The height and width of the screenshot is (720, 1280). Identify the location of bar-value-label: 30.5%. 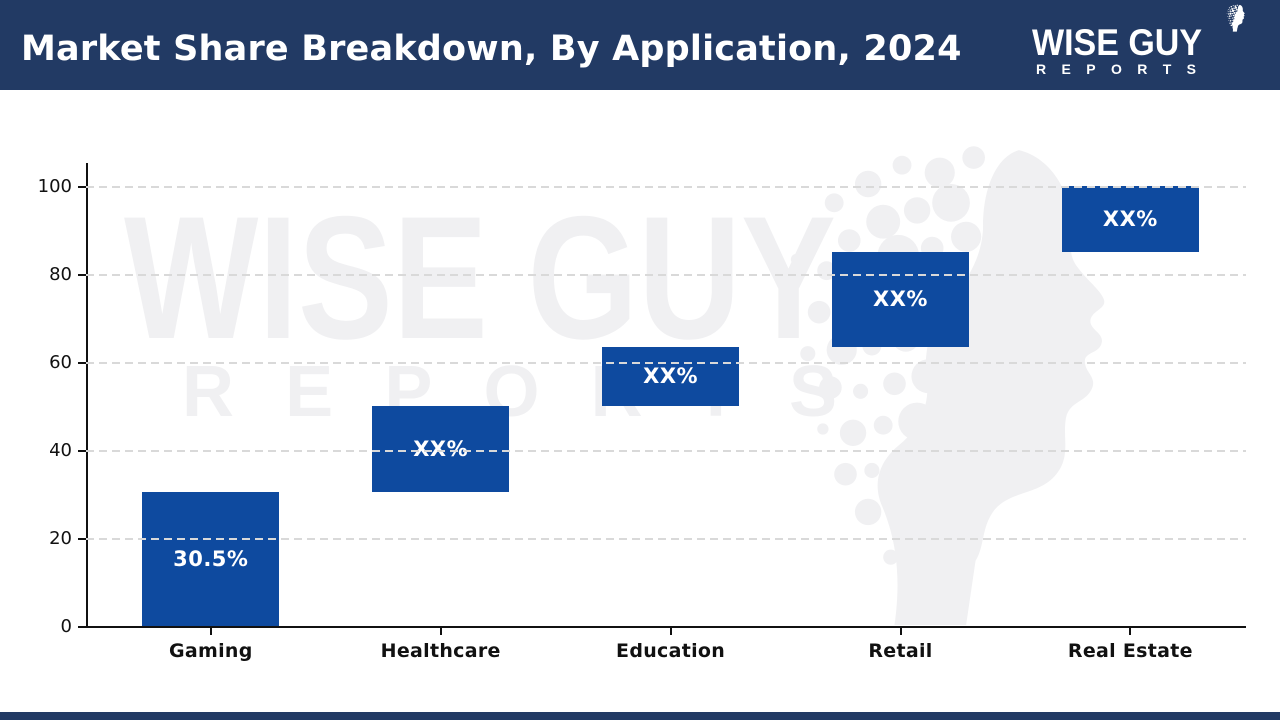
(211, 558).